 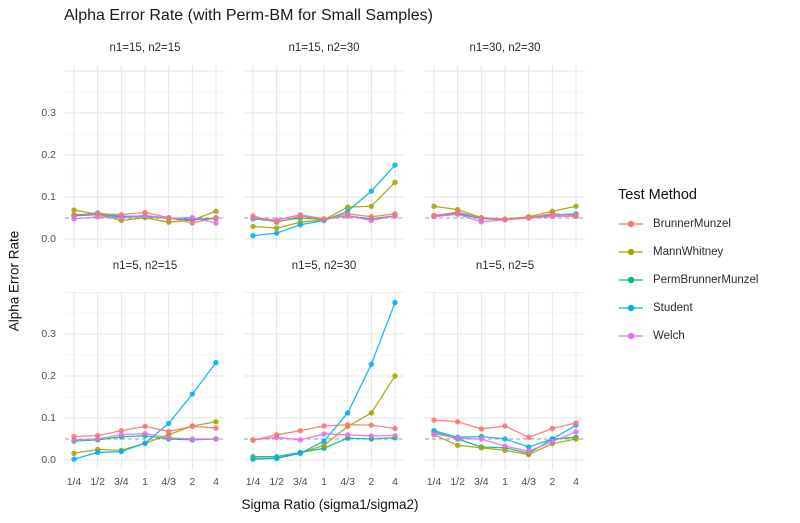 What do you see at coordinates (145, 266) in the screenshot?
I see `facet-strip-label: n1=5, n2=15` at bounding box center [145, 266].